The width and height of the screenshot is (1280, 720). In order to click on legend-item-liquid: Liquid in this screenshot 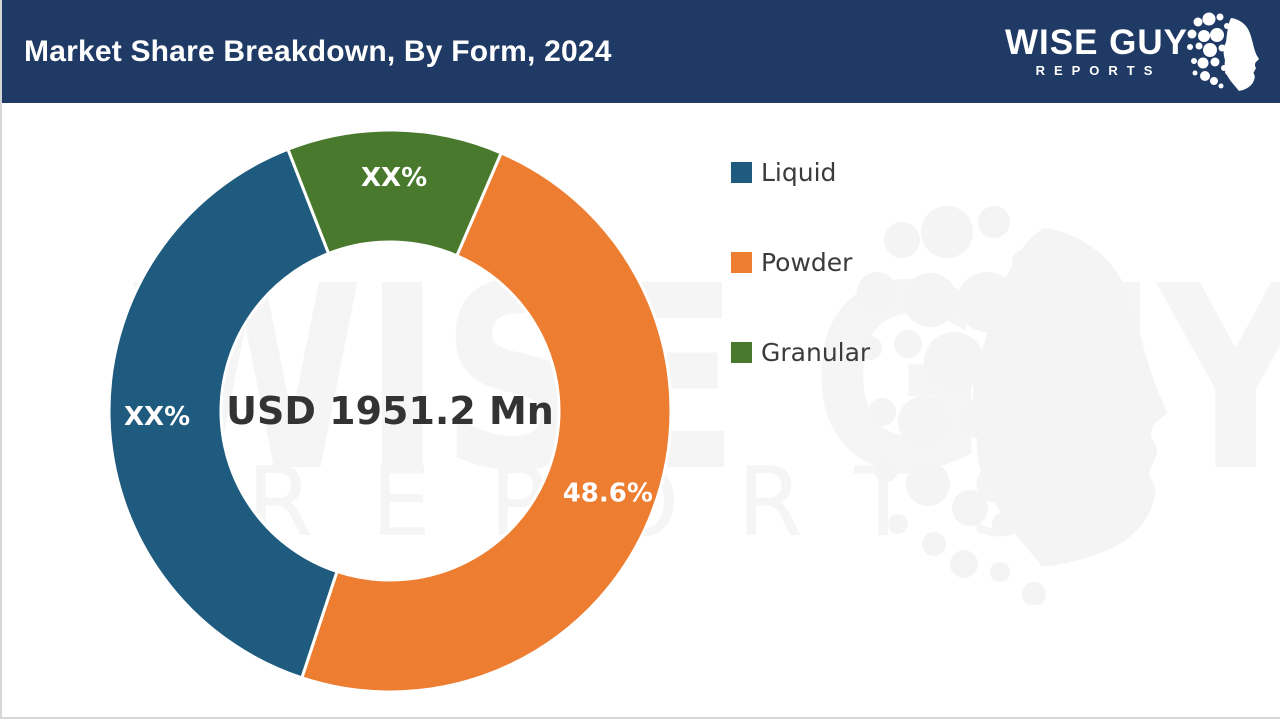, I will do `click(800, 172)`.